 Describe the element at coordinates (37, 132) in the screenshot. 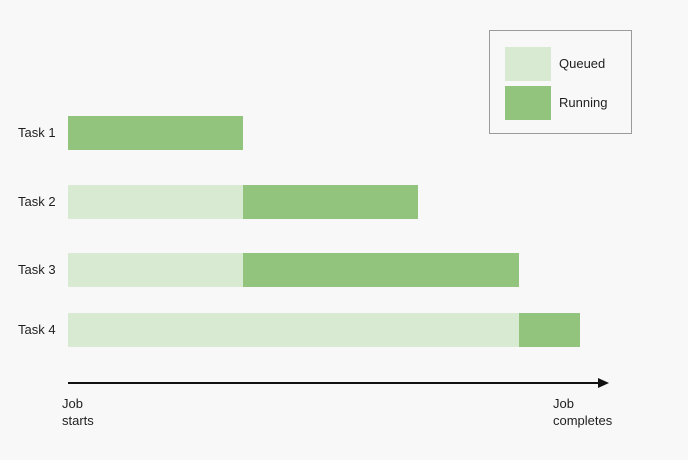

I see `task-label: Task 1` at that location.